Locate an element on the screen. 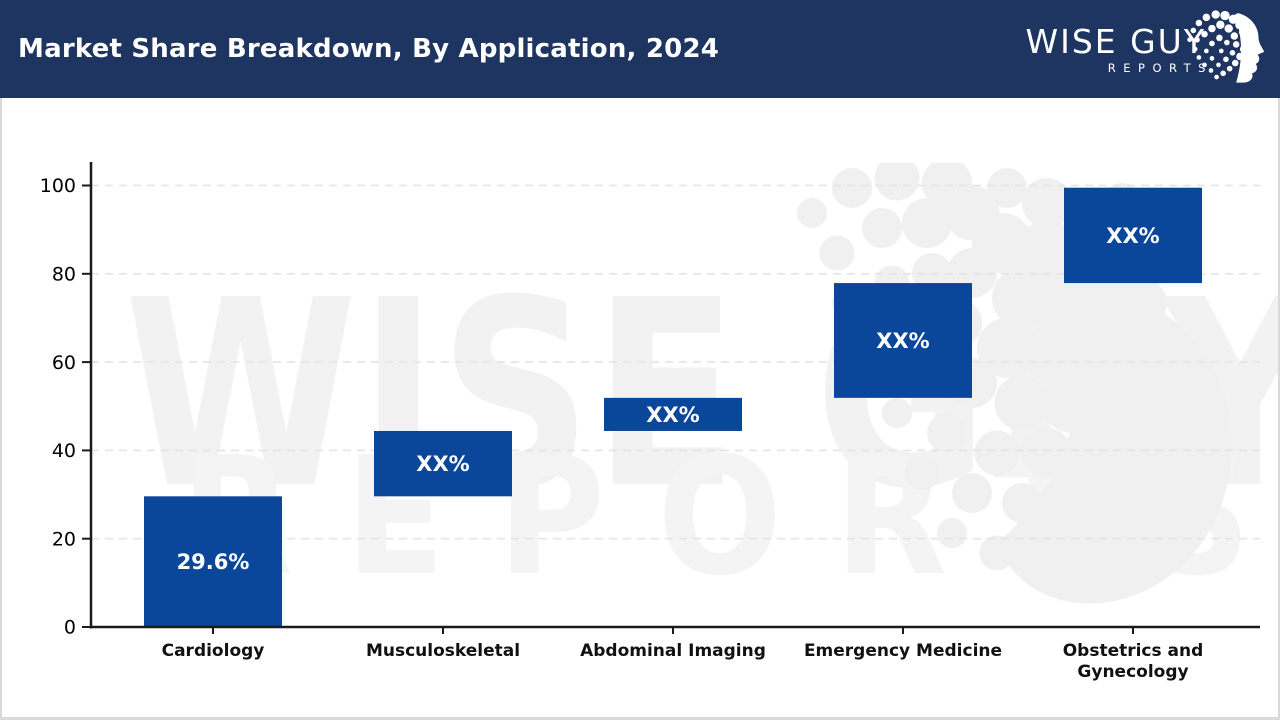  logo-brand-label: WISE GUY is located at coordinates (1115, 41).